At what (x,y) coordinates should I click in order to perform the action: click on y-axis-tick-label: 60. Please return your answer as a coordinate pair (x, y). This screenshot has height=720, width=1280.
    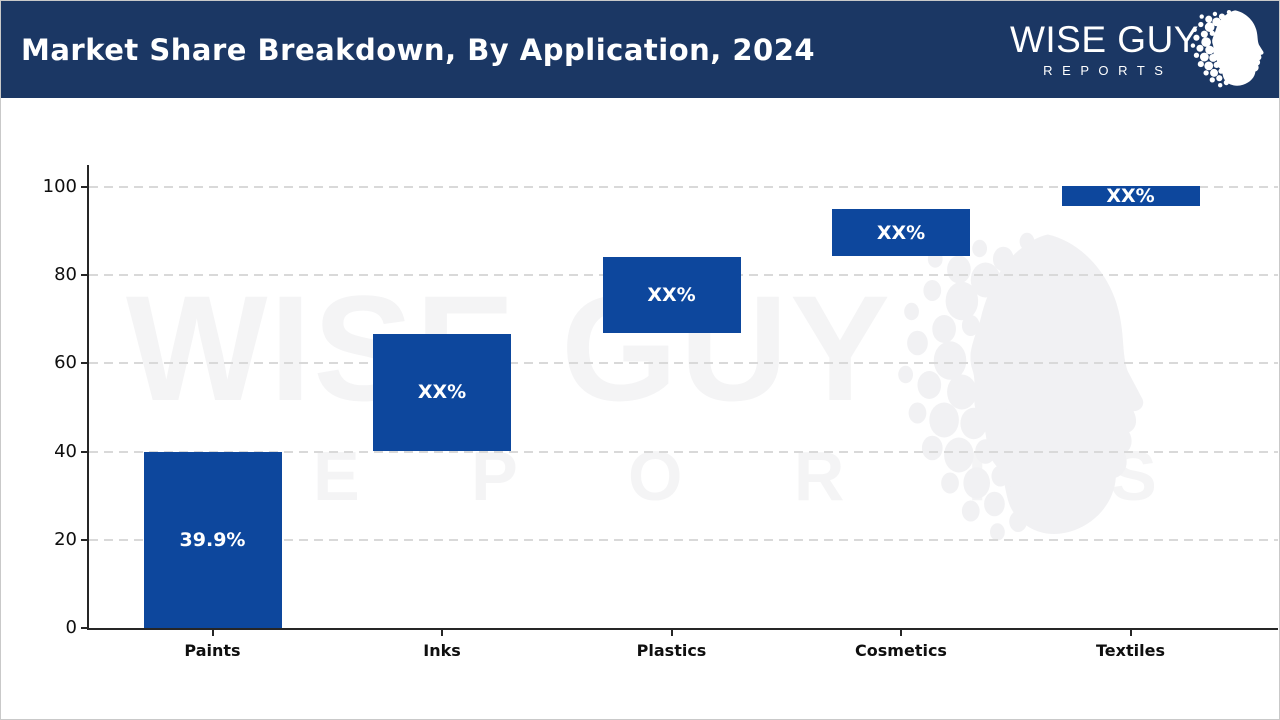
    Looking at the image, I should click on (65, 363).